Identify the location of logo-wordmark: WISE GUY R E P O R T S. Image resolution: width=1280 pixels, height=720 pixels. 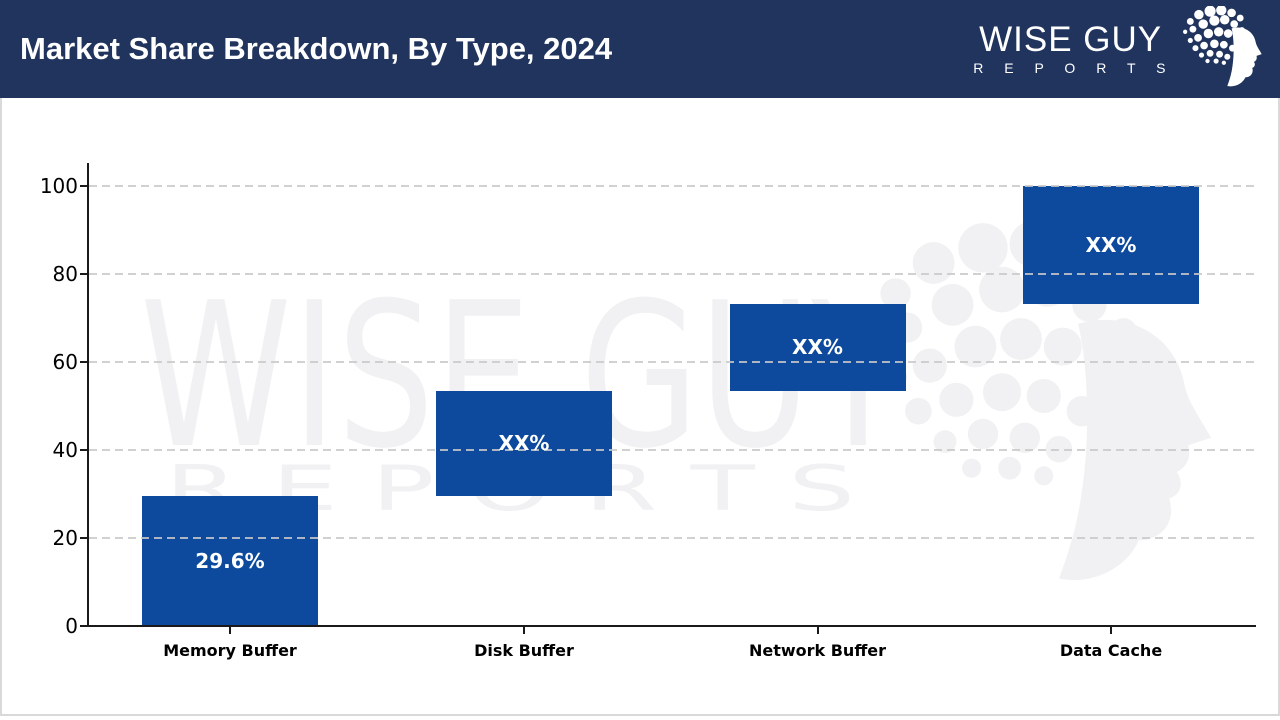
(1070, 48).